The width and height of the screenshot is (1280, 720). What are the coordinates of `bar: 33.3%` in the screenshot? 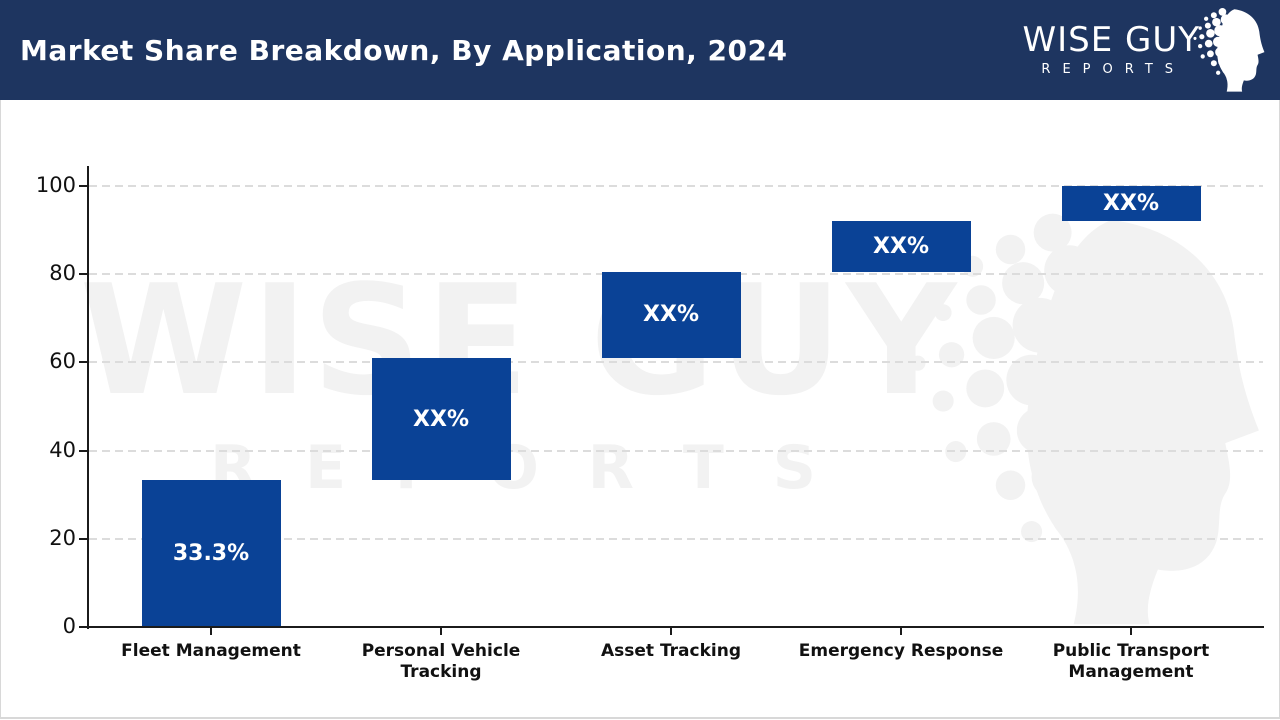 It's located at (211, 553).